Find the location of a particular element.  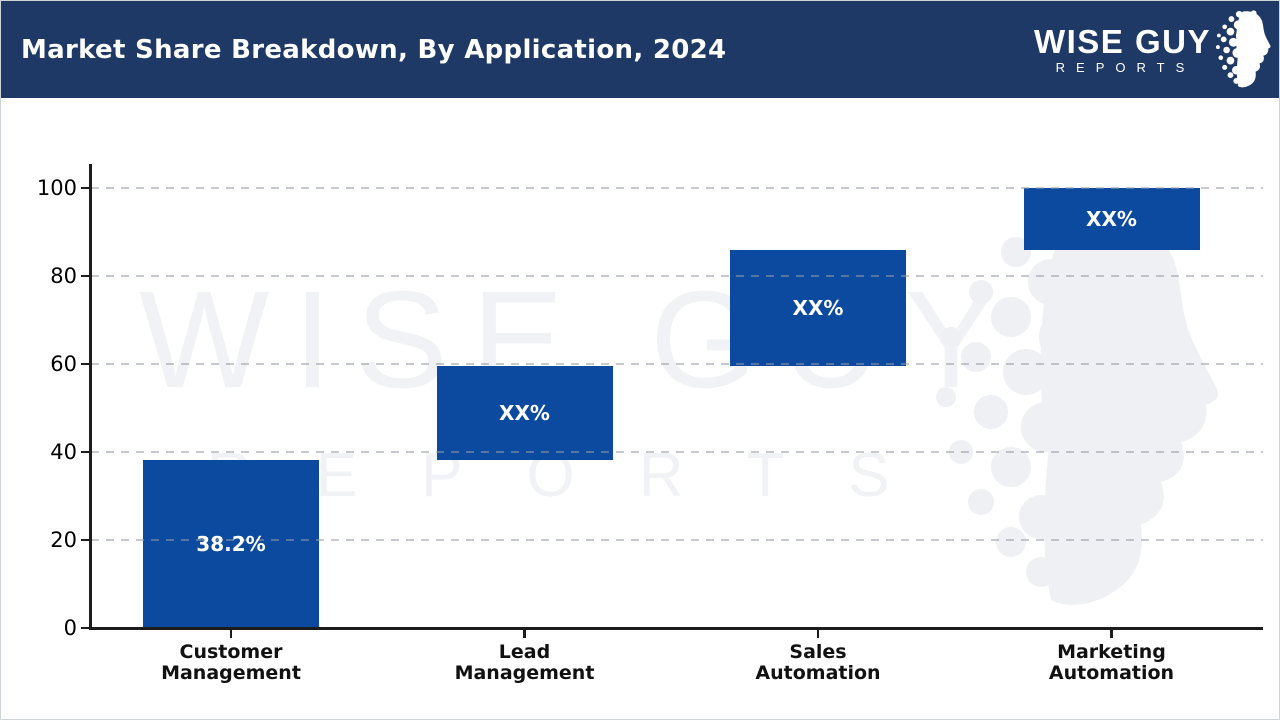

x-axis is located at coordinates (676, 628).